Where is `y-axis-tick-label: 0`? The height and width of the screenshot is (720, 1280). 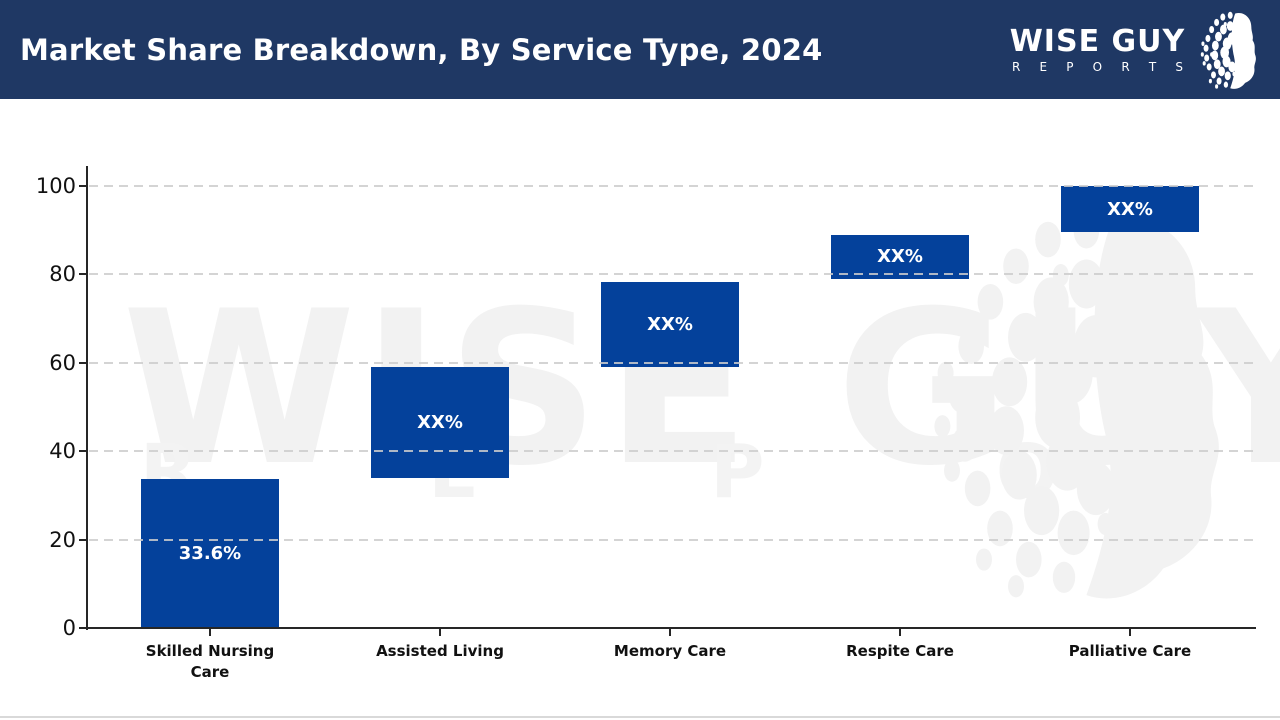 y-axis-tick-label: 0 is located at coordinates (69, 628).